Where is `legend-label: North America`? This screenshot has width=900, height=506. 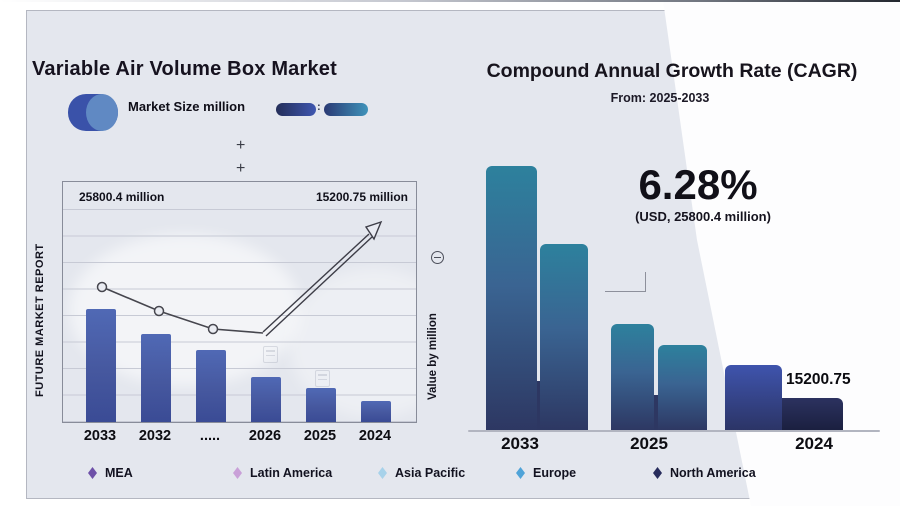 legend-label: North America is located at coordinates (713, 473).